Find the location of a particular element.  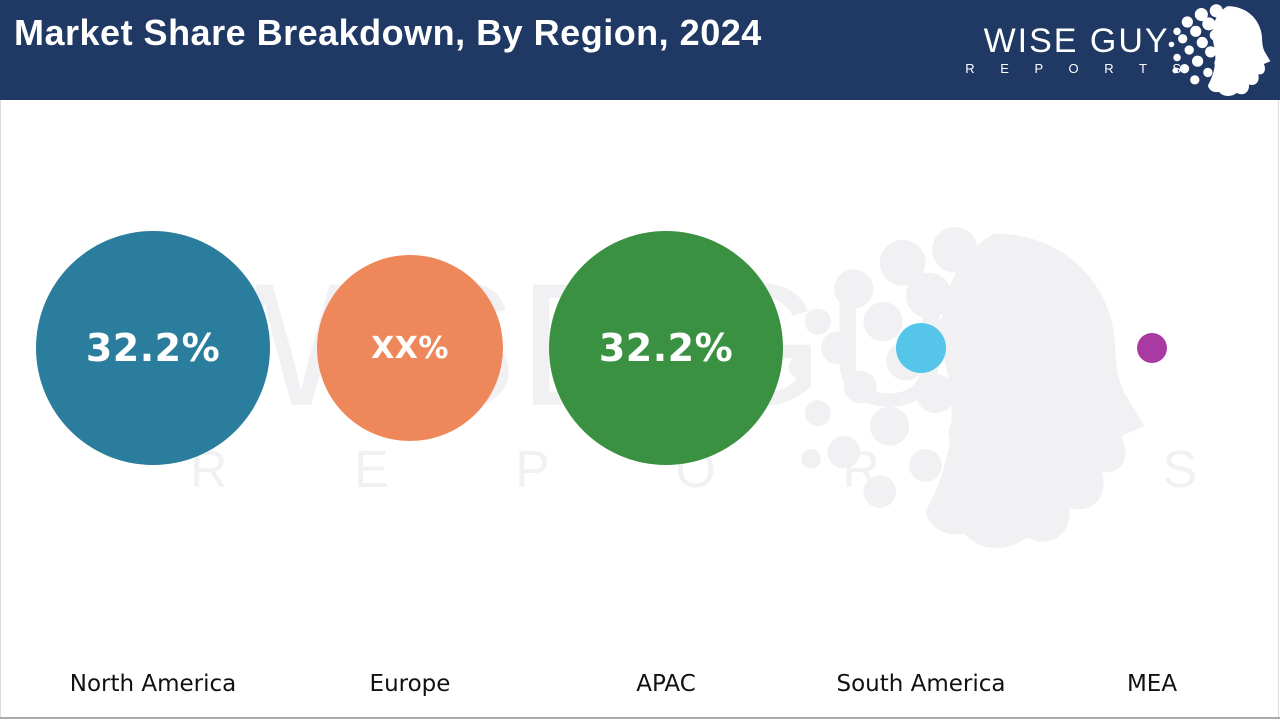

page-title: Market Share Breakdown, By Region, 2024 is located at coordinates (388, 32).